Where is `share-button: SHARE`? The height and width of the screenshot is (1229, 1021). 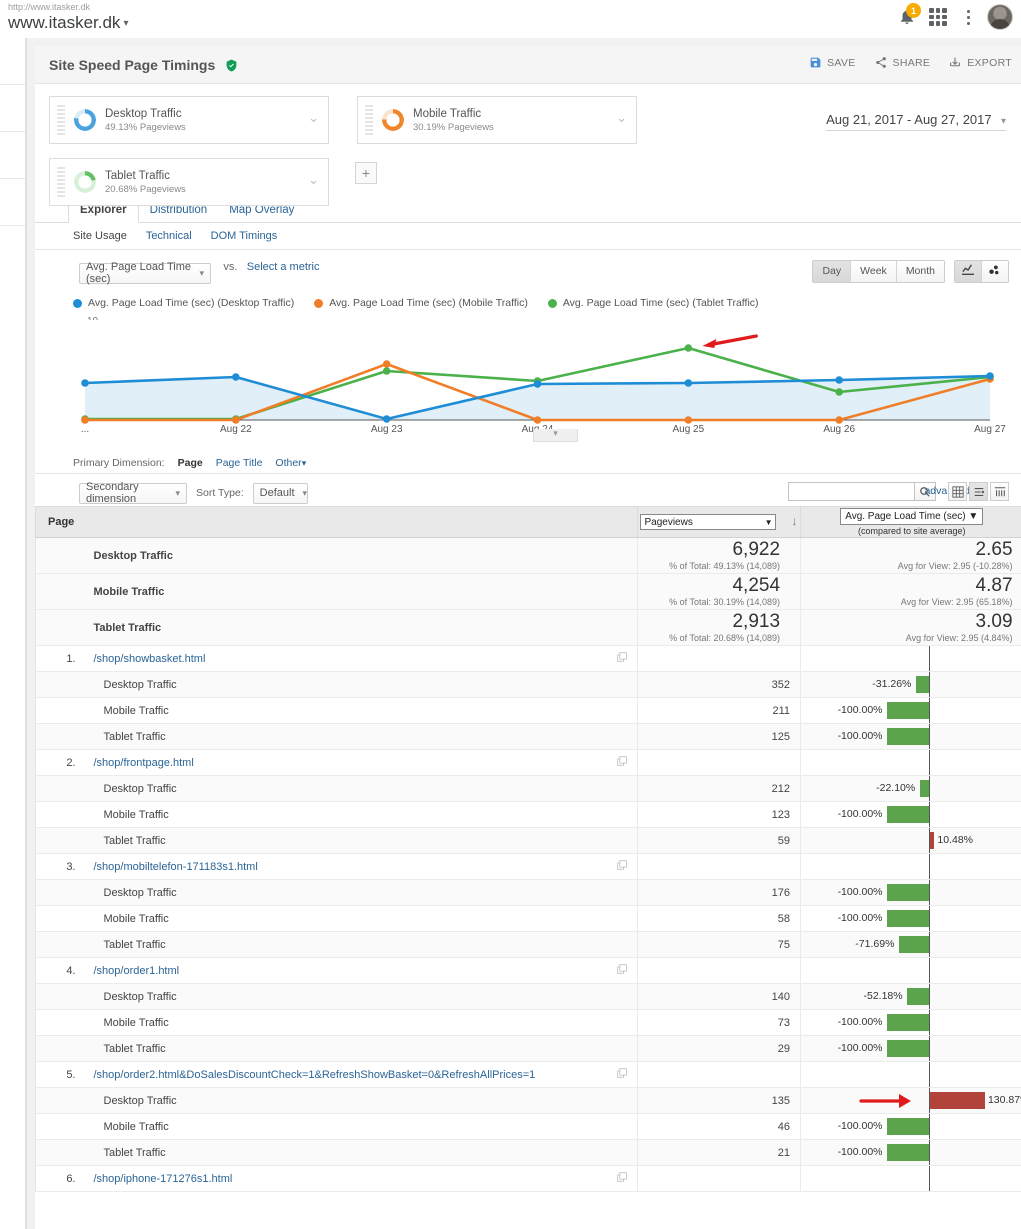 share-button: SHARE is located at coordinates (902, 62).